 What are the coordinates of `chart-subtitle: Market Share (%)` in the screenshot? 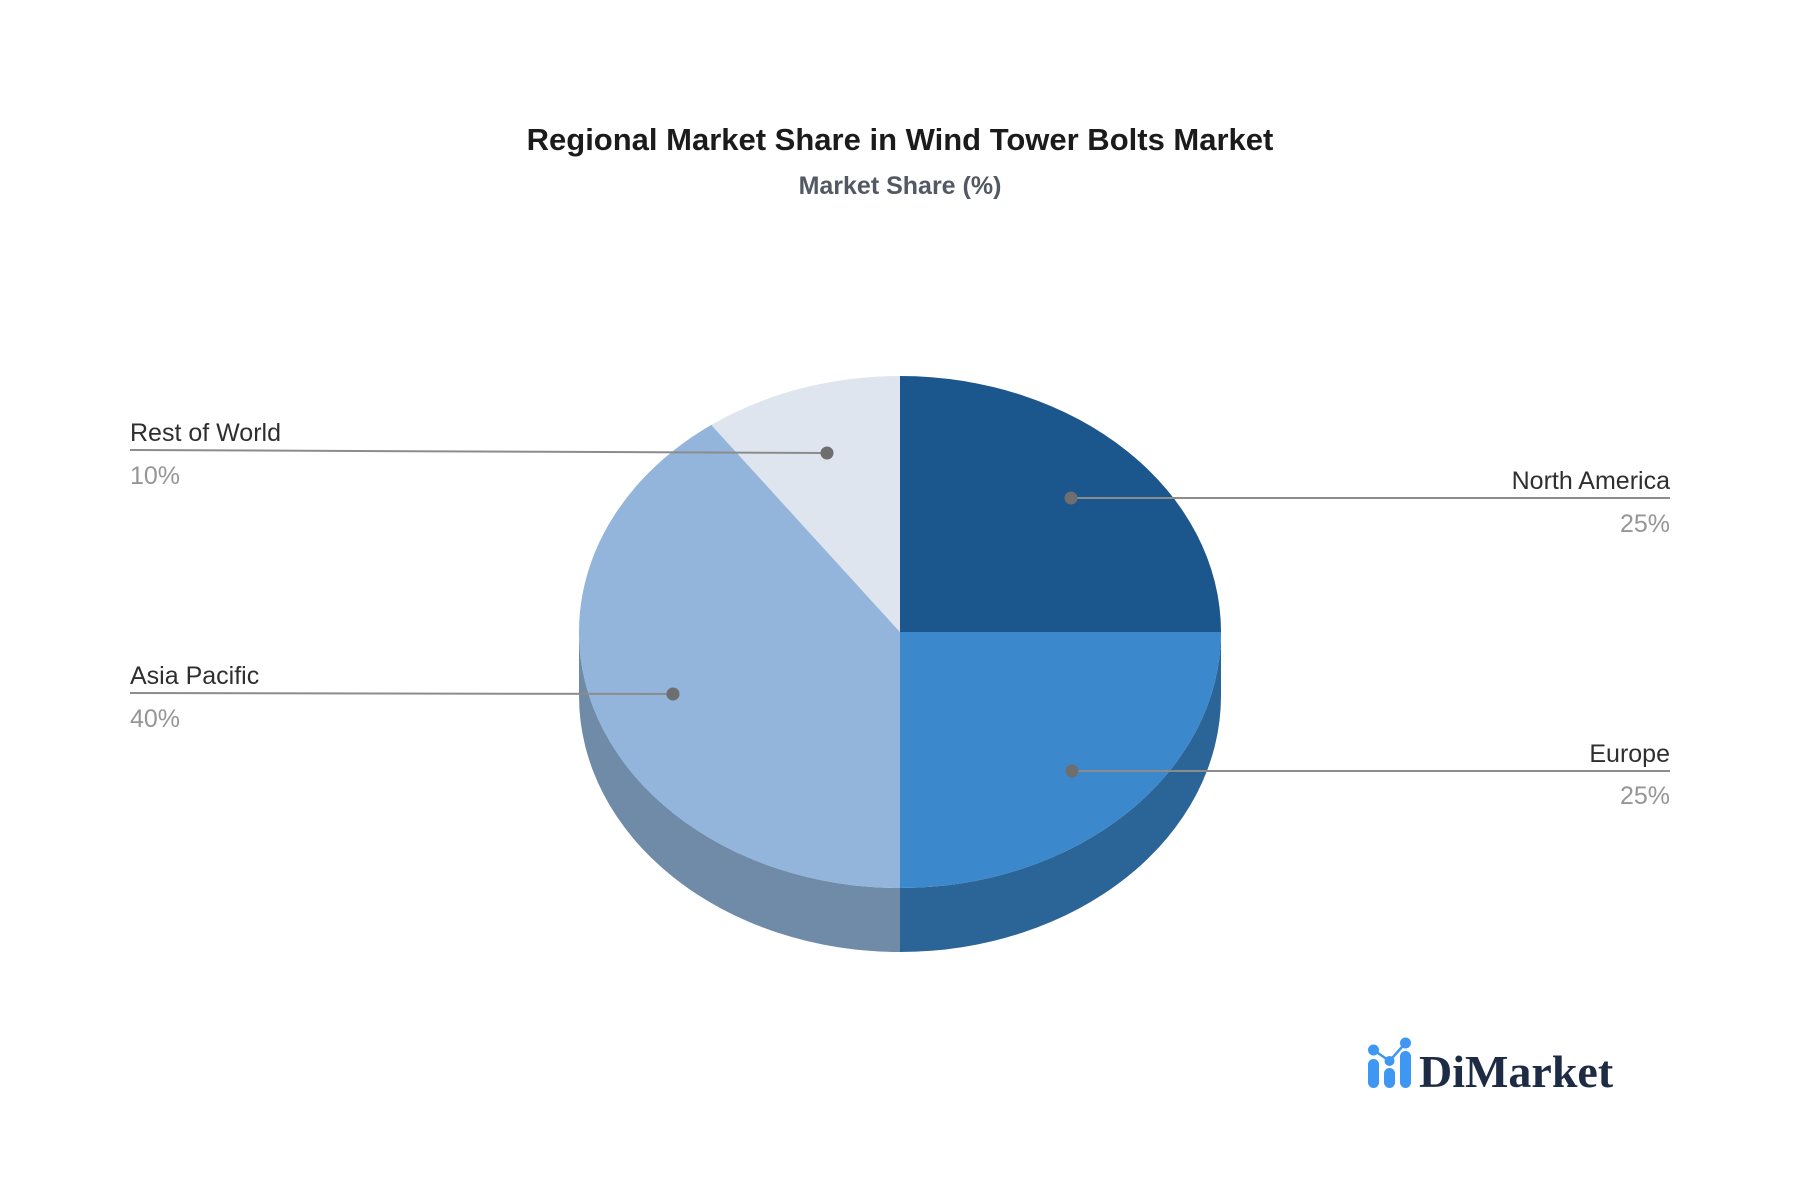 It's located at (900, 186).